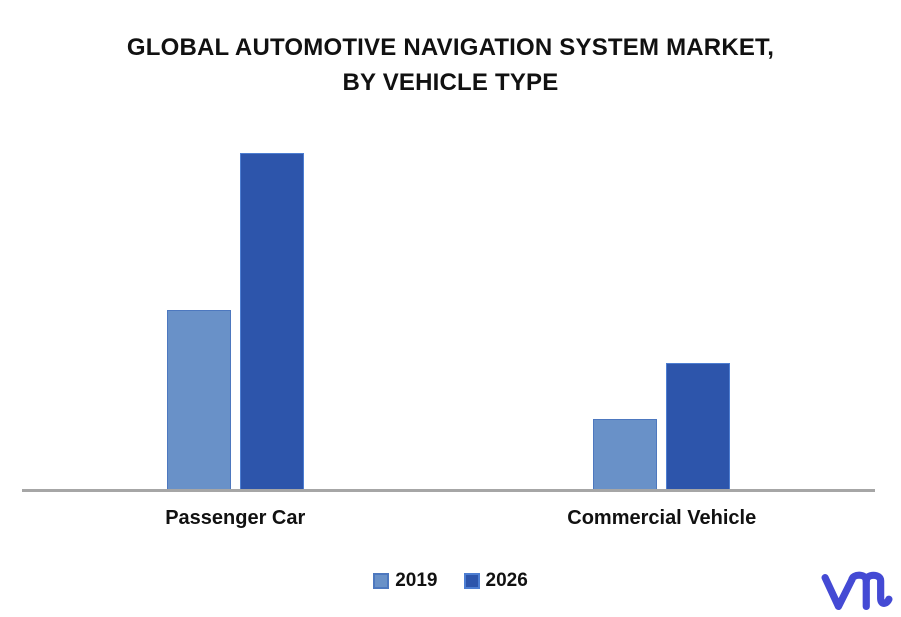 Image resolution: width=901 pixels, height=617 pixels. What do you see at coordinates (448, 518) in the screenshot?
I see `category-axis-labels: Passenger Car Commercial Vehicle` at bounding box center [448, 518].